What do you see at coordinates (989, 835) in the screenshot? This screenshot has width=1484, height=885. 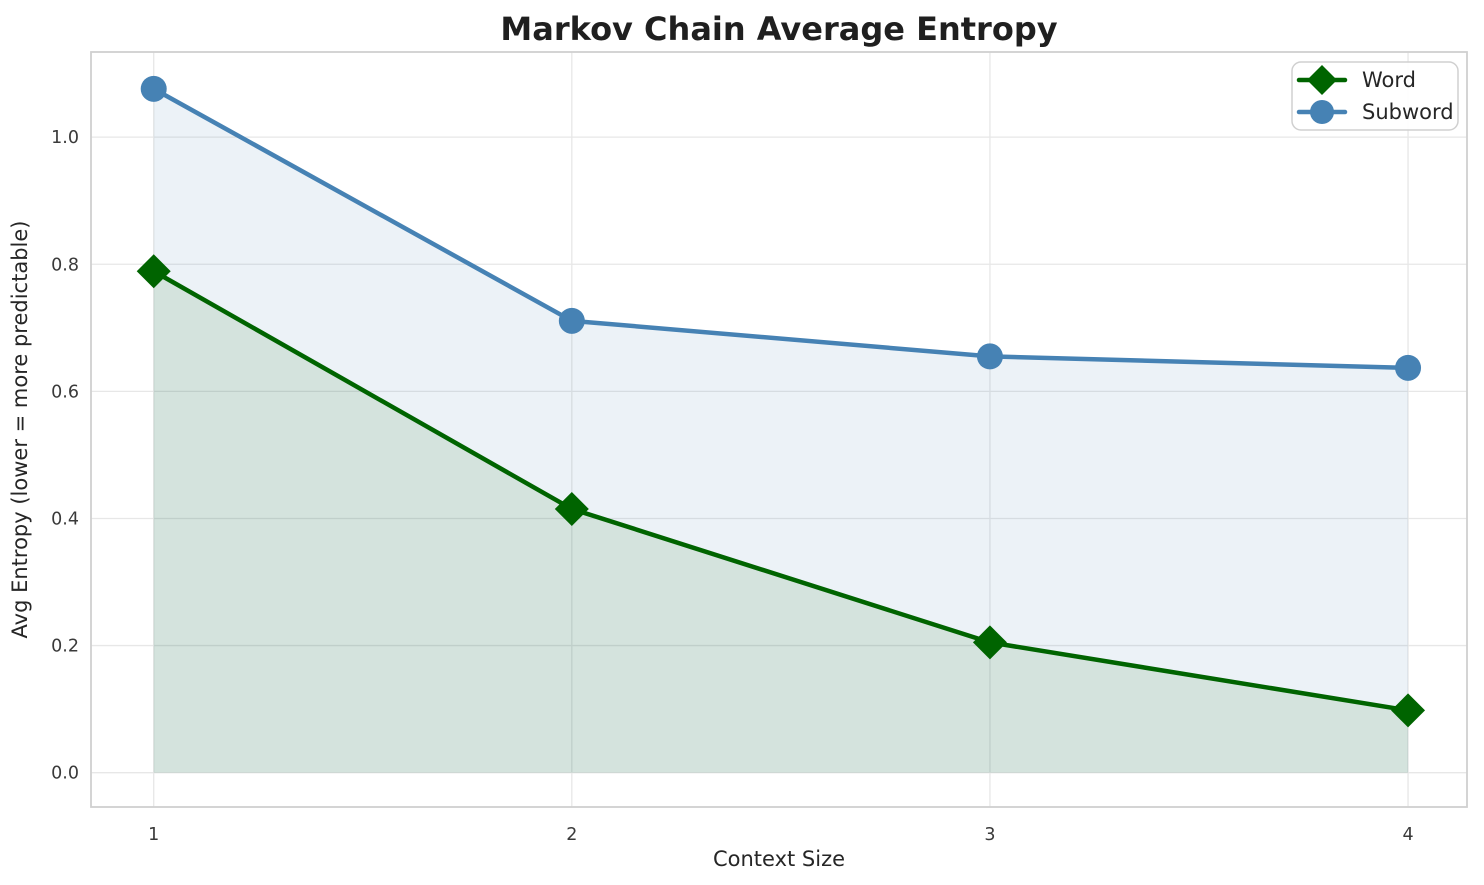 I see `x-tick-label: 3` at bounding box center [989, 835].